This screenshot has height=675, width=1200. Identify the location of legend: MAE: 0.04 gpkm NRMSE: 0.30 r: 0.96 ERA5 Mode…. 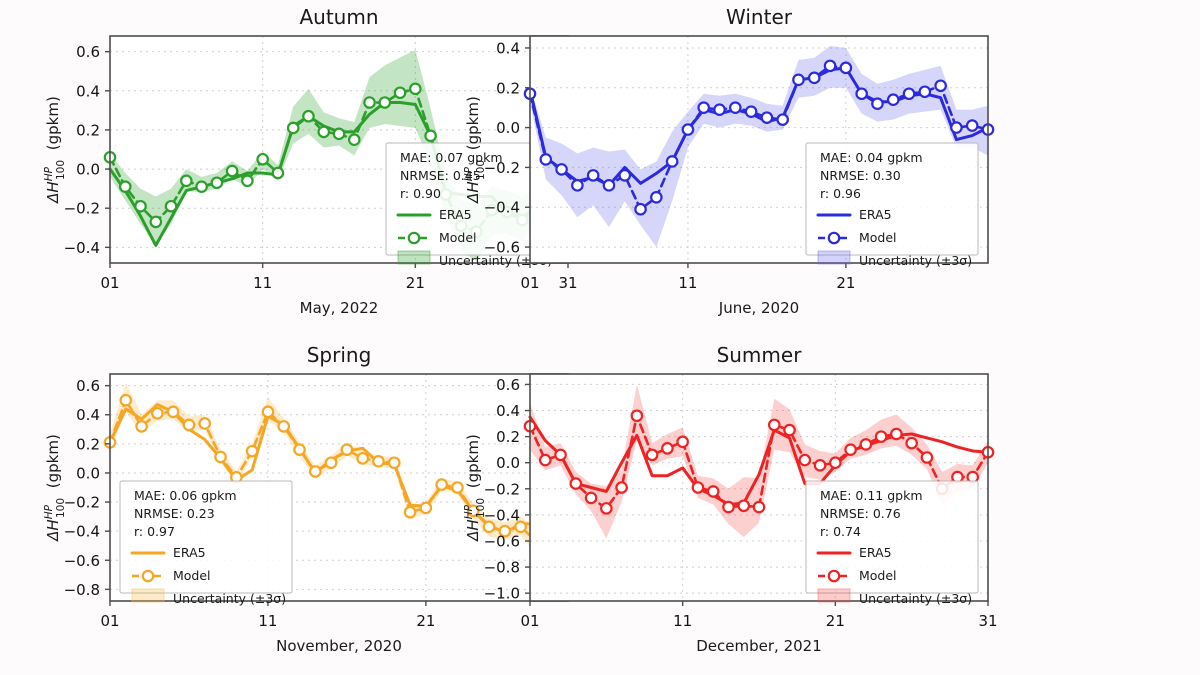
(892, 205).